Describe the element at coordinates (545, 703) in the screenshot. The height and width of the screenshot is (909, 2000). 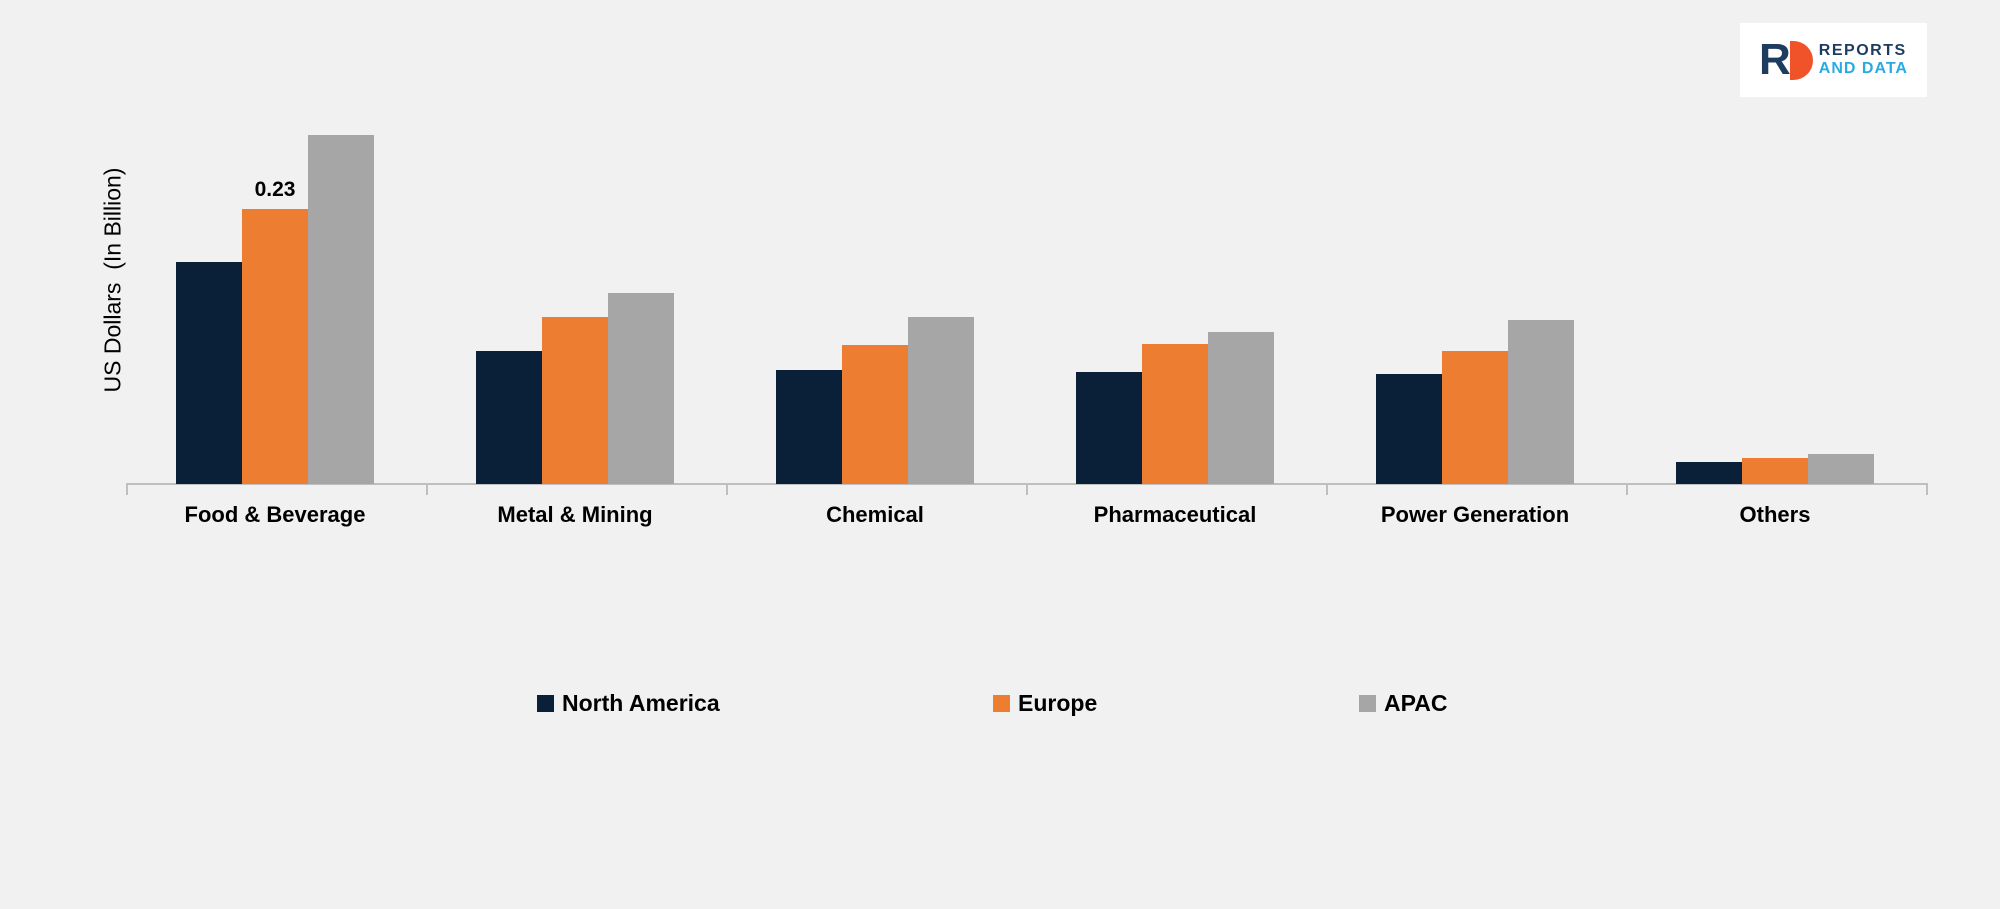
I see `legend-swatch-north-america` at that location.